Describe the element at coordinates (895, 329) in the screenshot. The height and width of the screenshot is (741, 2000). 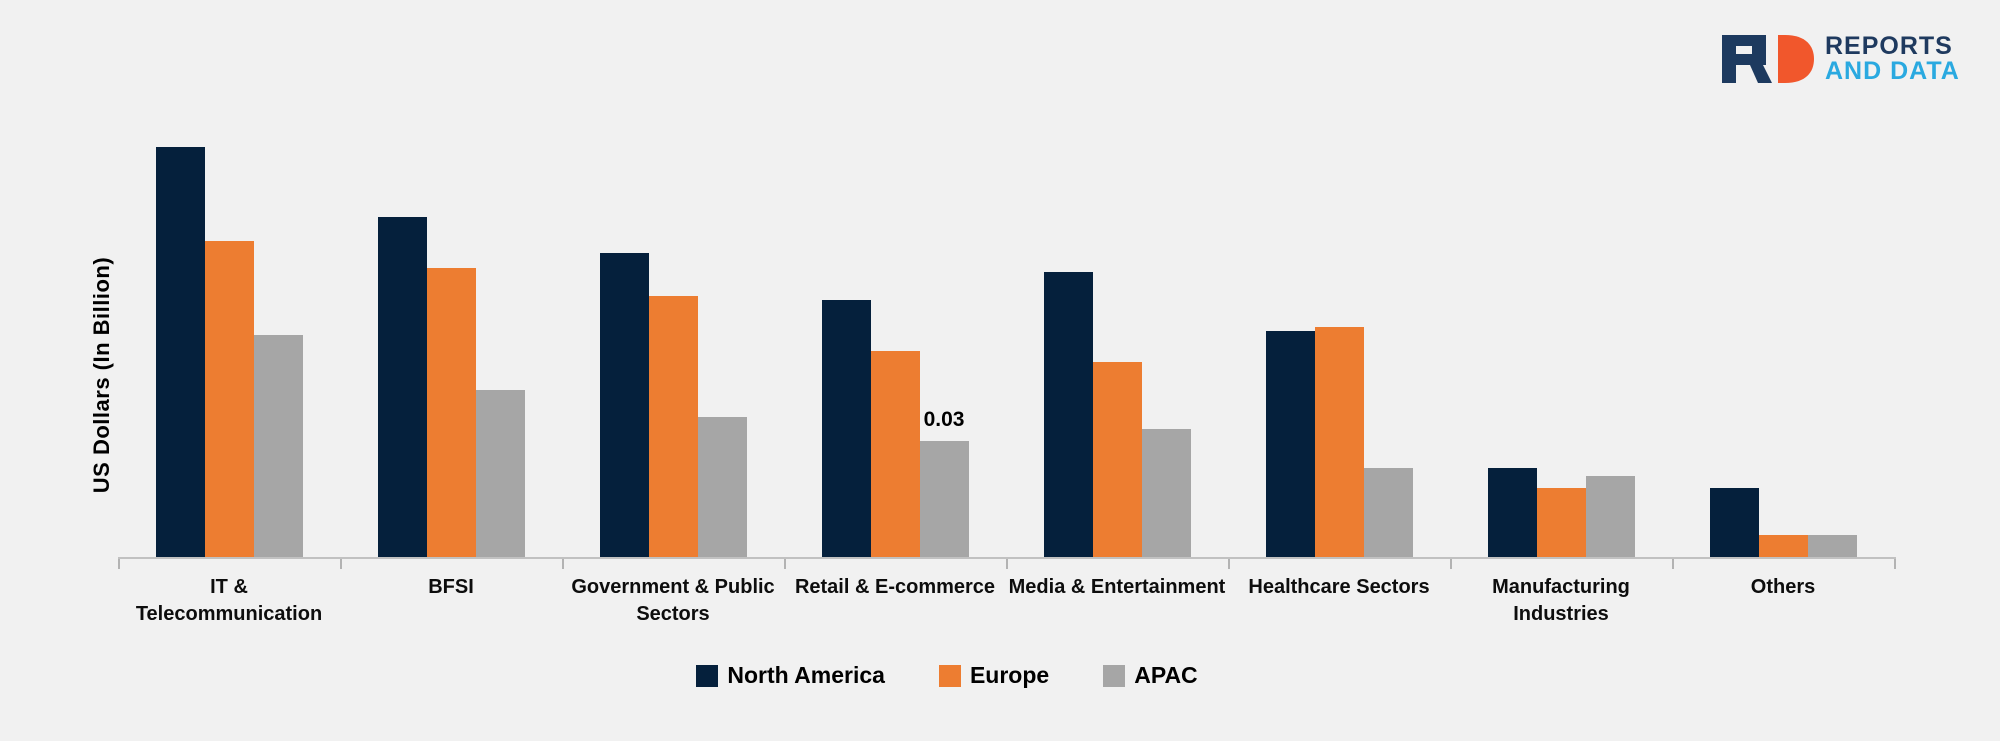
I see `bar-group-retail-e-commerce: 0.03` at that location.